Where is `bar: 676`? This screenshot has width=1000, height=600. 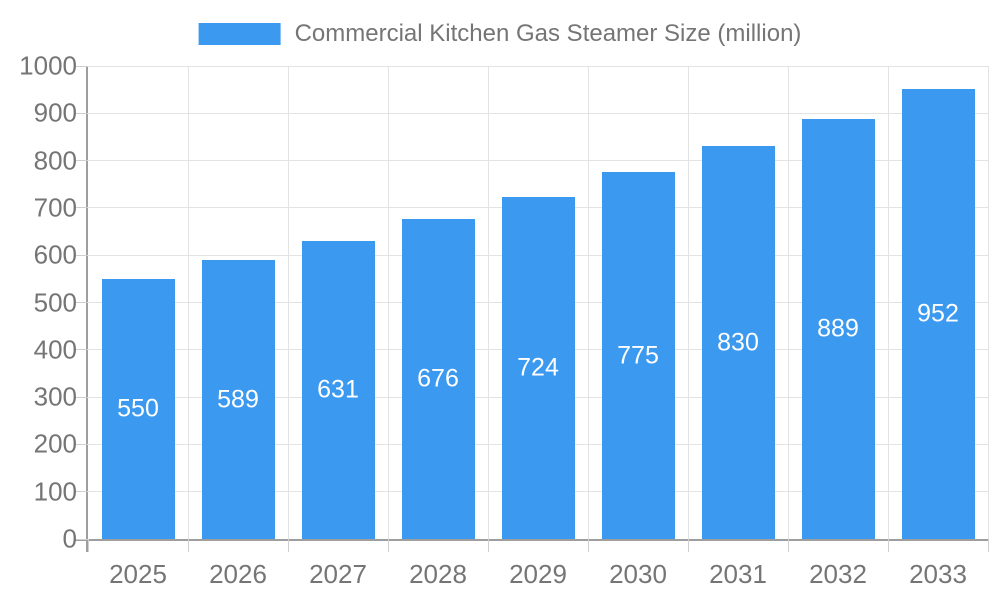 bar: 676 is located at coordinates (438, 379).